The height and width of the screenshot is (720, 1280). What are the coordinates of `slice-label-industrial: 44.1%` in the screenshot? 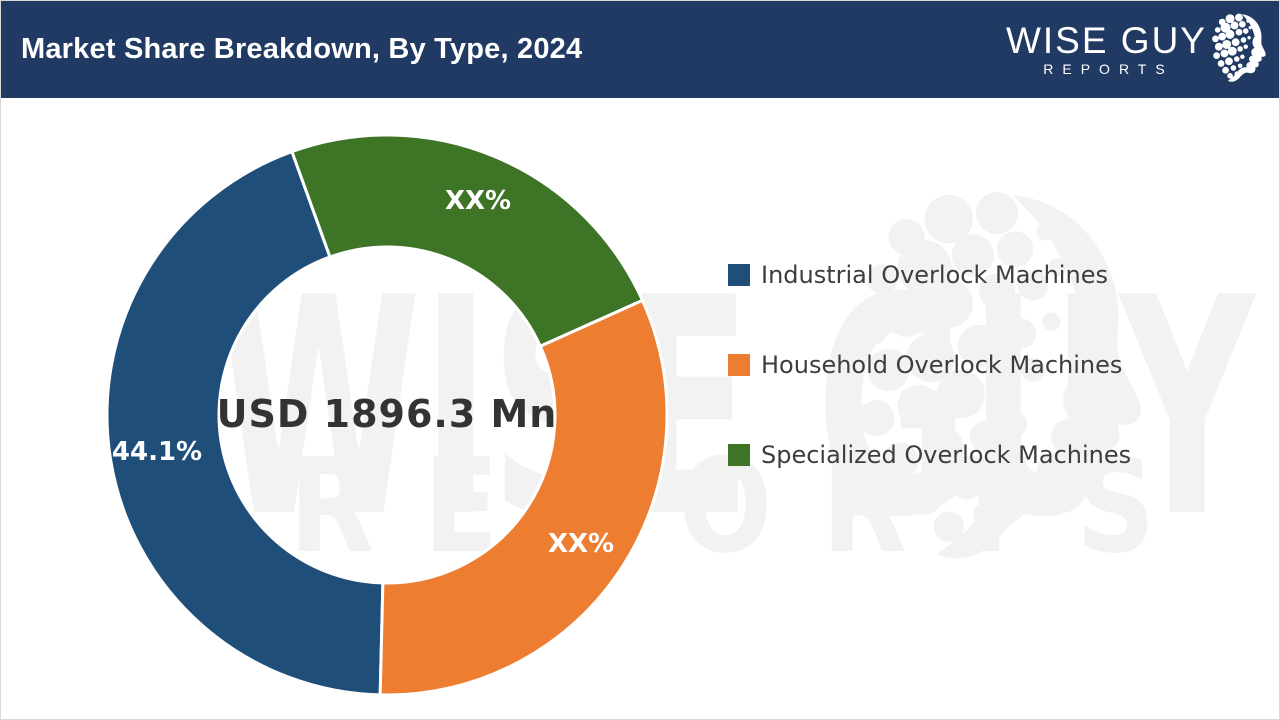 It's located at (157, 452).